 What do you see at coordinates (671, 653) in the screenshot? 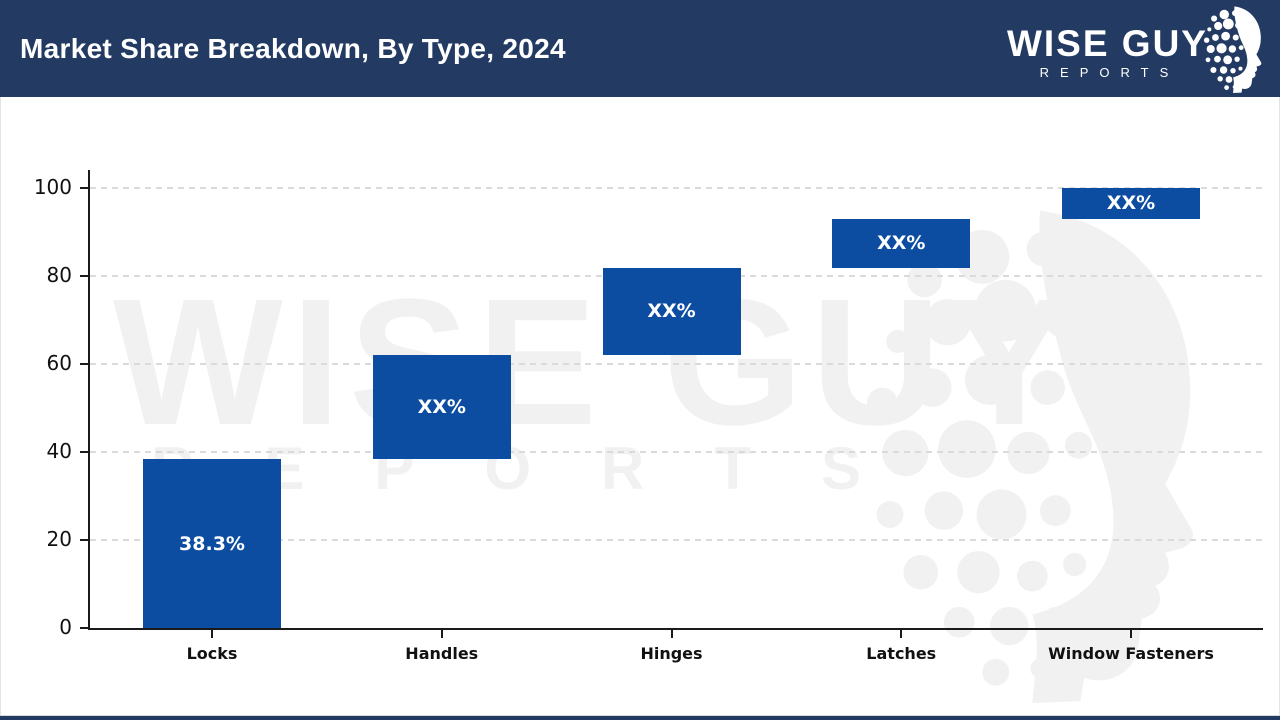
I see `x-tick-label: Hinges` at bounding box center [671, 653].